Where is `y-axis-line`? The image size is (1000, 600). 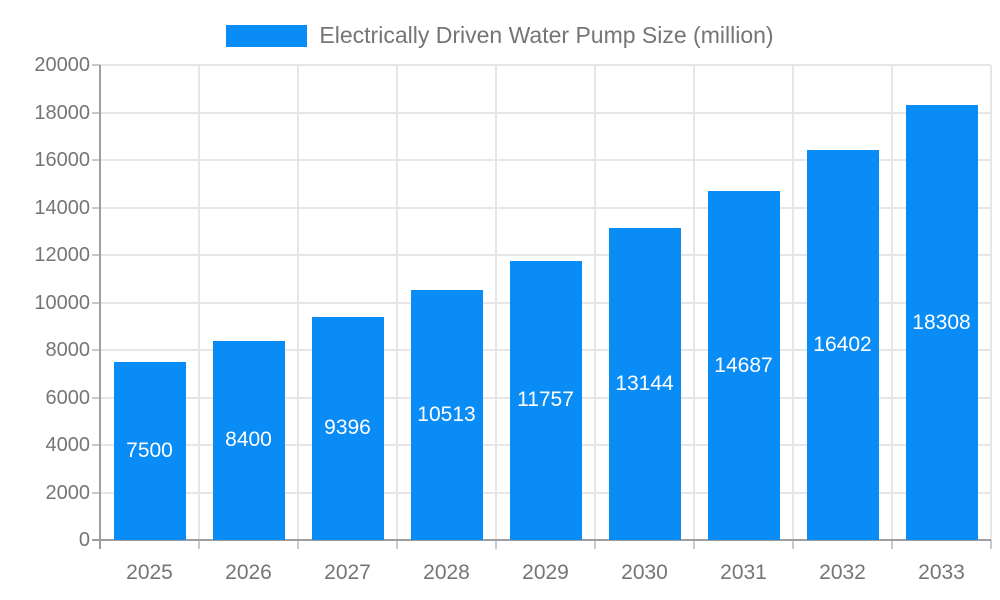
y-axis-line is located at coordinates (100, 307).